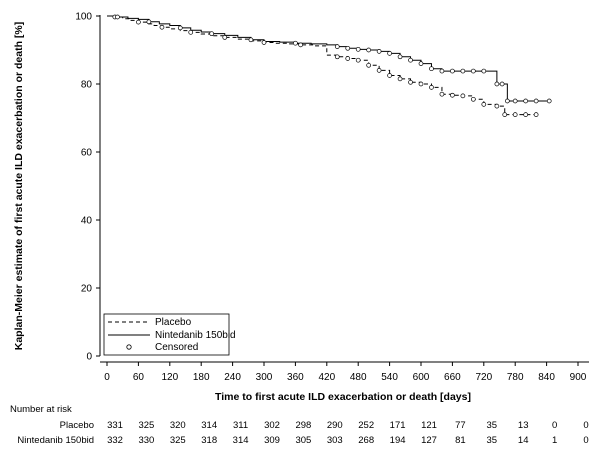 This screenshot has width=599, height=458. Describe the element at coordinates (483, 377) in the screenshot. I see `x-tick-label: 720` at that location.